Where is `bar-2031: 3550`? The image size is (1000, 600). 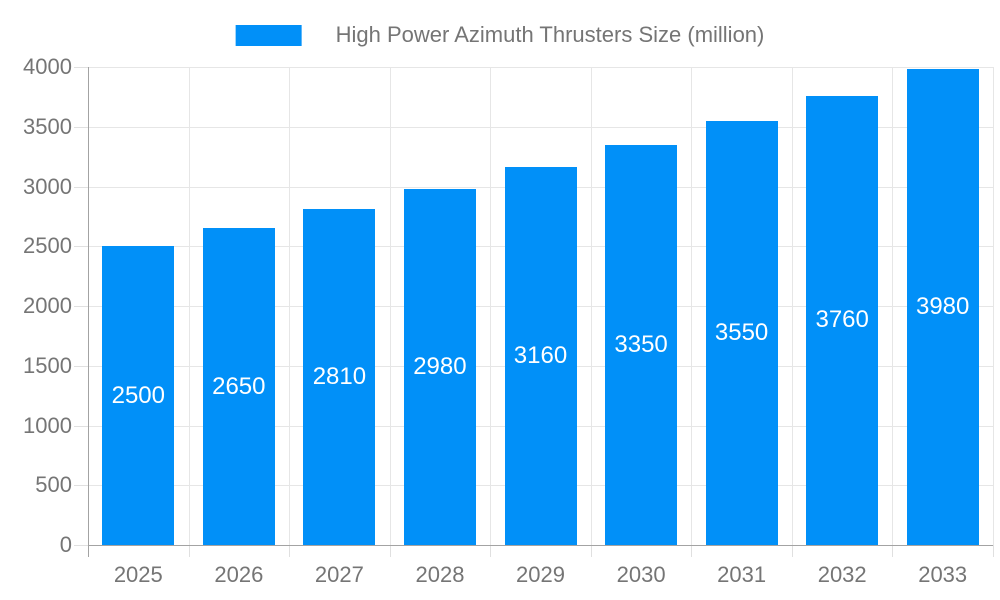 bar-2031: 3550 is located at coordinates (741, 332).